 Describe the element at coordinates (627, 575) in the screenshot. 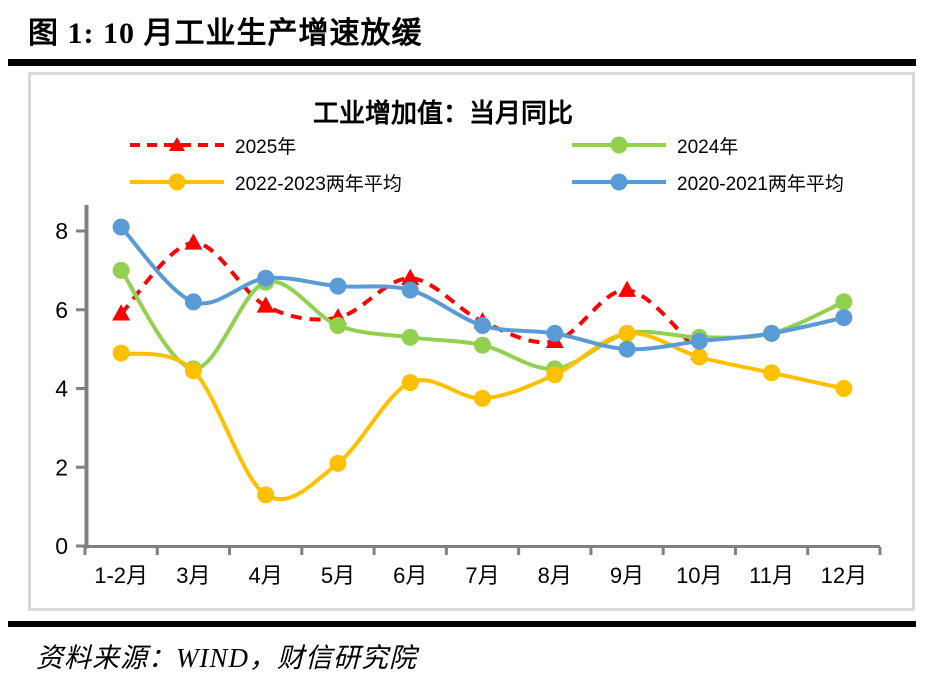

I see `svg-text: 9月` at that location.